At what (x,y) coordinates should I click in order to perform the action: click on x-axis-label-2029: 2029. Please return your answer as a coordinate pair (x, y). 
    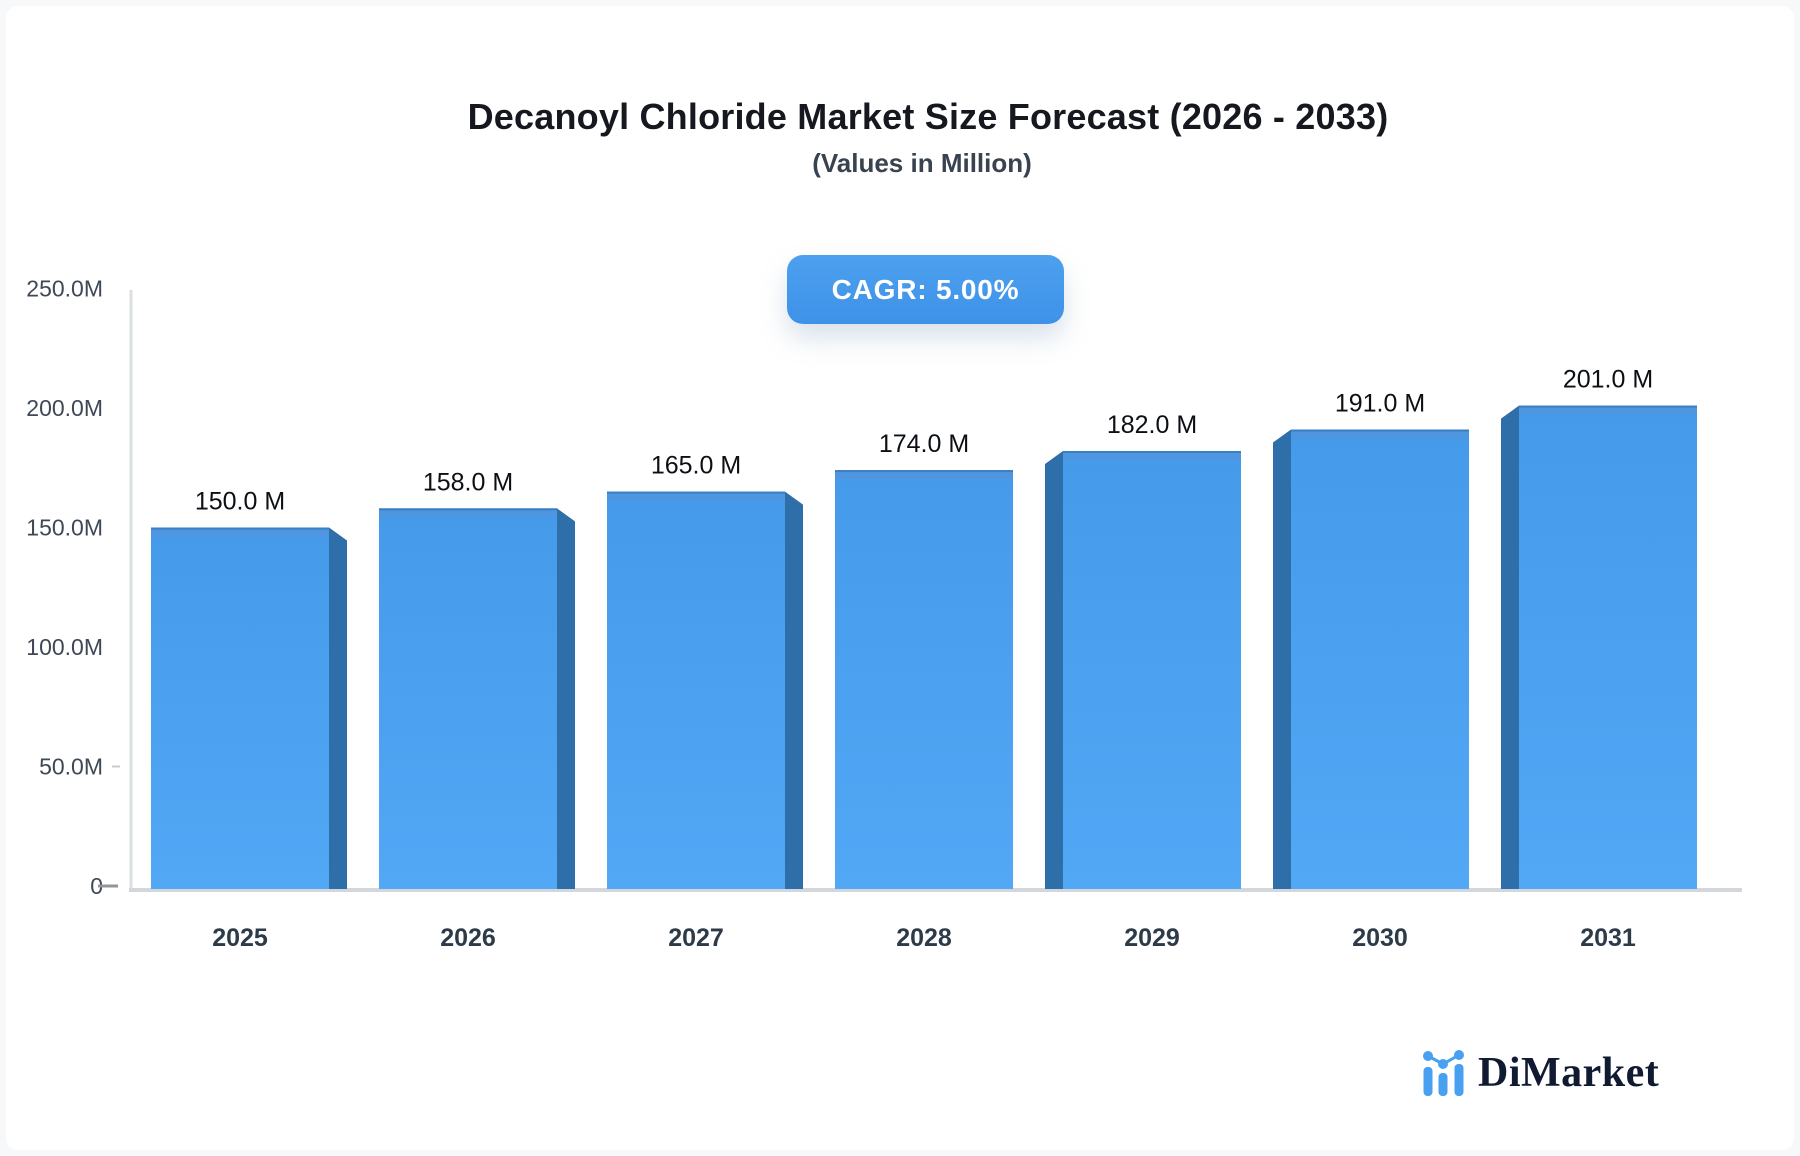
    Looking at the image, I should click on (1152, 938).